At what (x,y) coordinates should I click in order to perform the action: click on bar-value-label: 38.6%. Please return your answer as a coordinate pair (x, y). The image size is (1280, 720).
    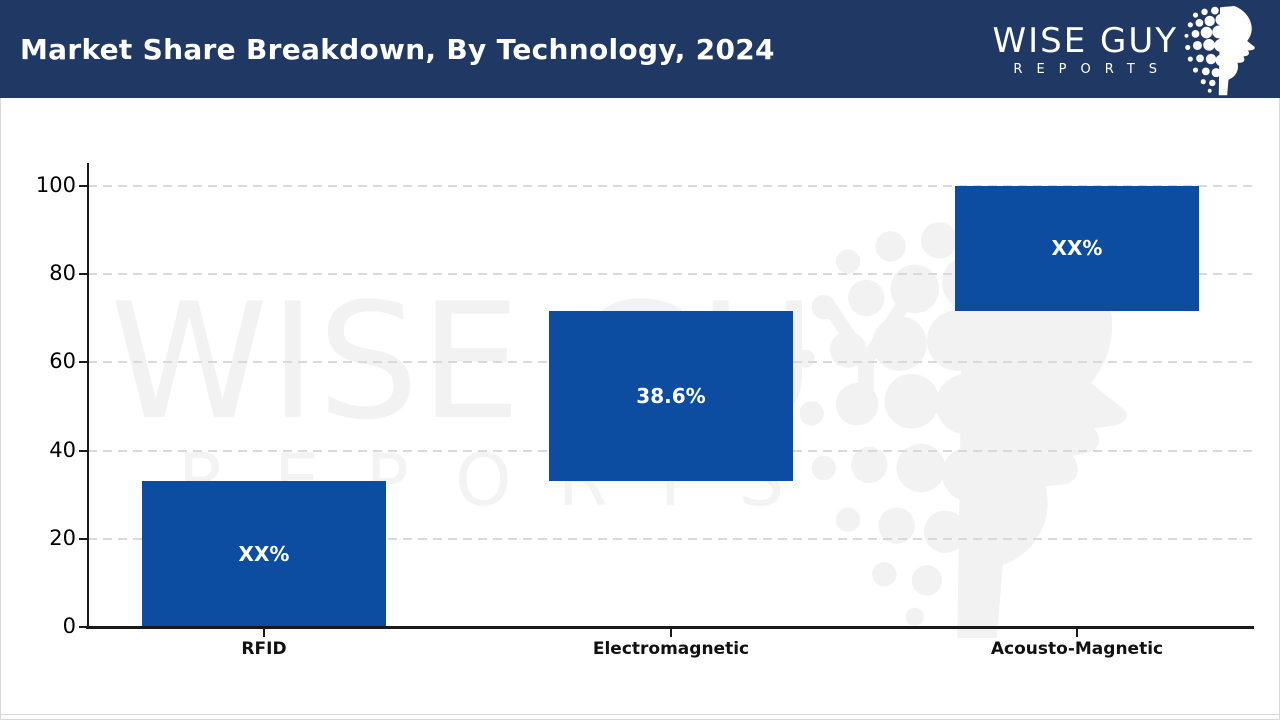
    Looking at the image, I should click on (671, 395).